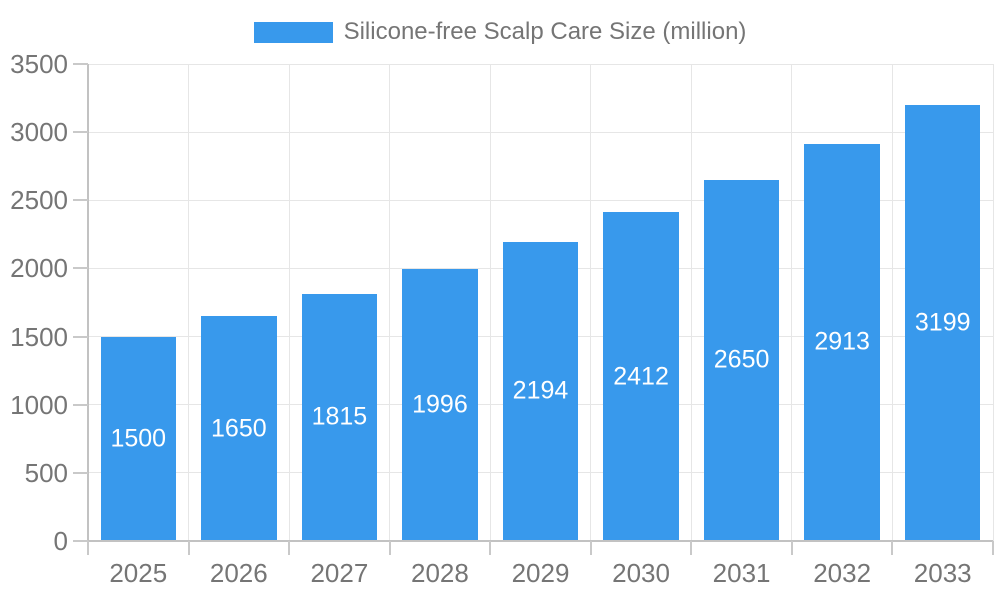 The width and height of the screenshot is (1000, 600). I want to click on bar-value-label: 2412, so click(641, 376).